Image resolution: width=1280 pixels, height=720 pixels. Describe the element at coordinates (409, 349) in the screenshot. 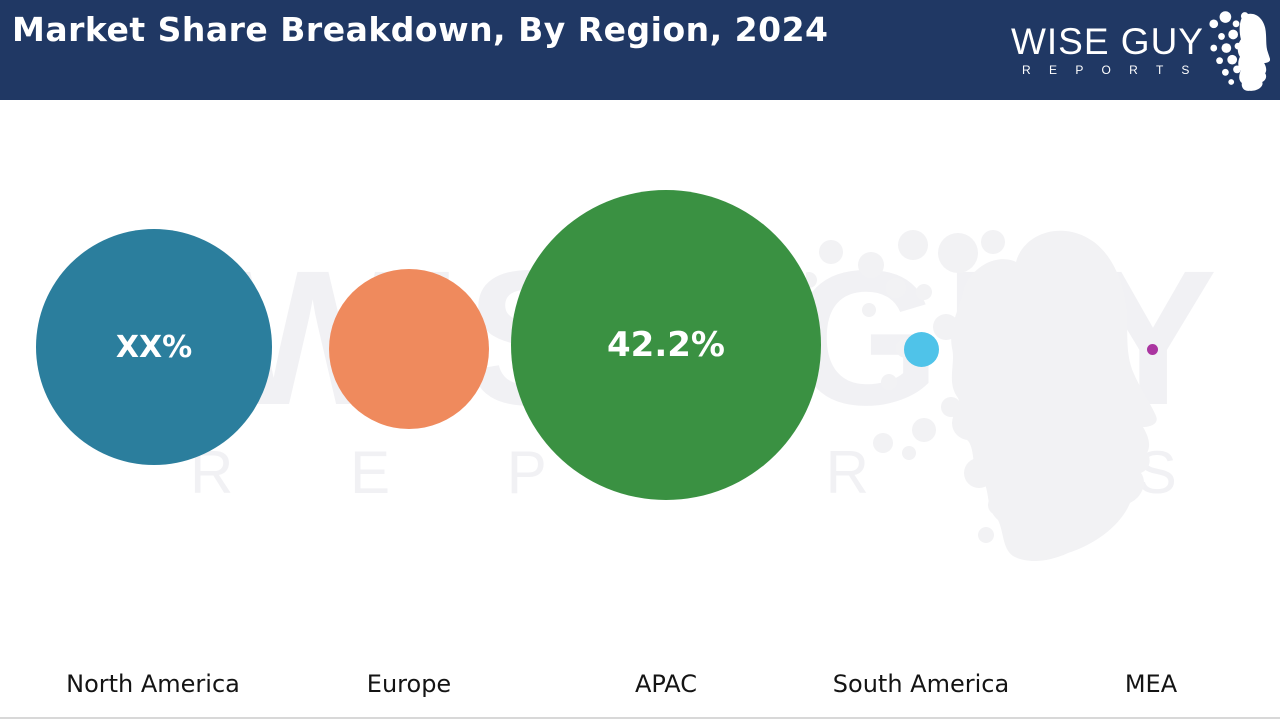

I see `bubble-europe` at that location.